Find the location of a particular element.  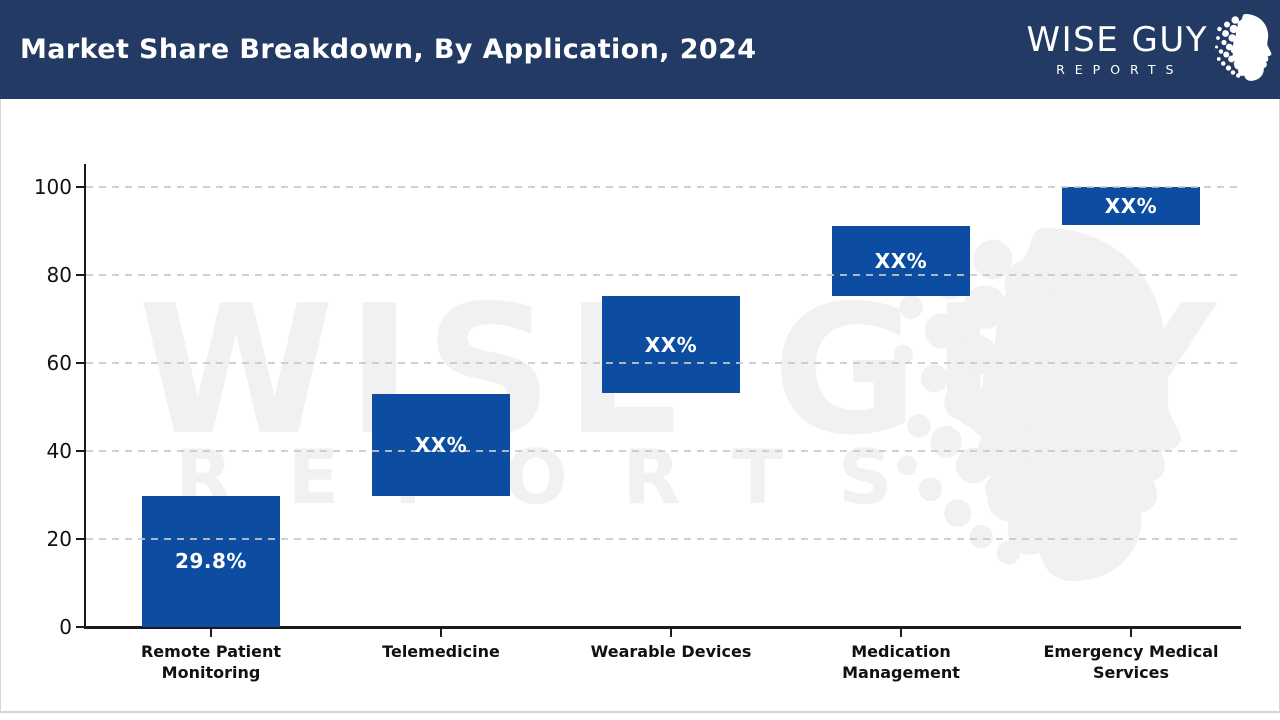

frame-border-left is located at coordinates (0, 405).